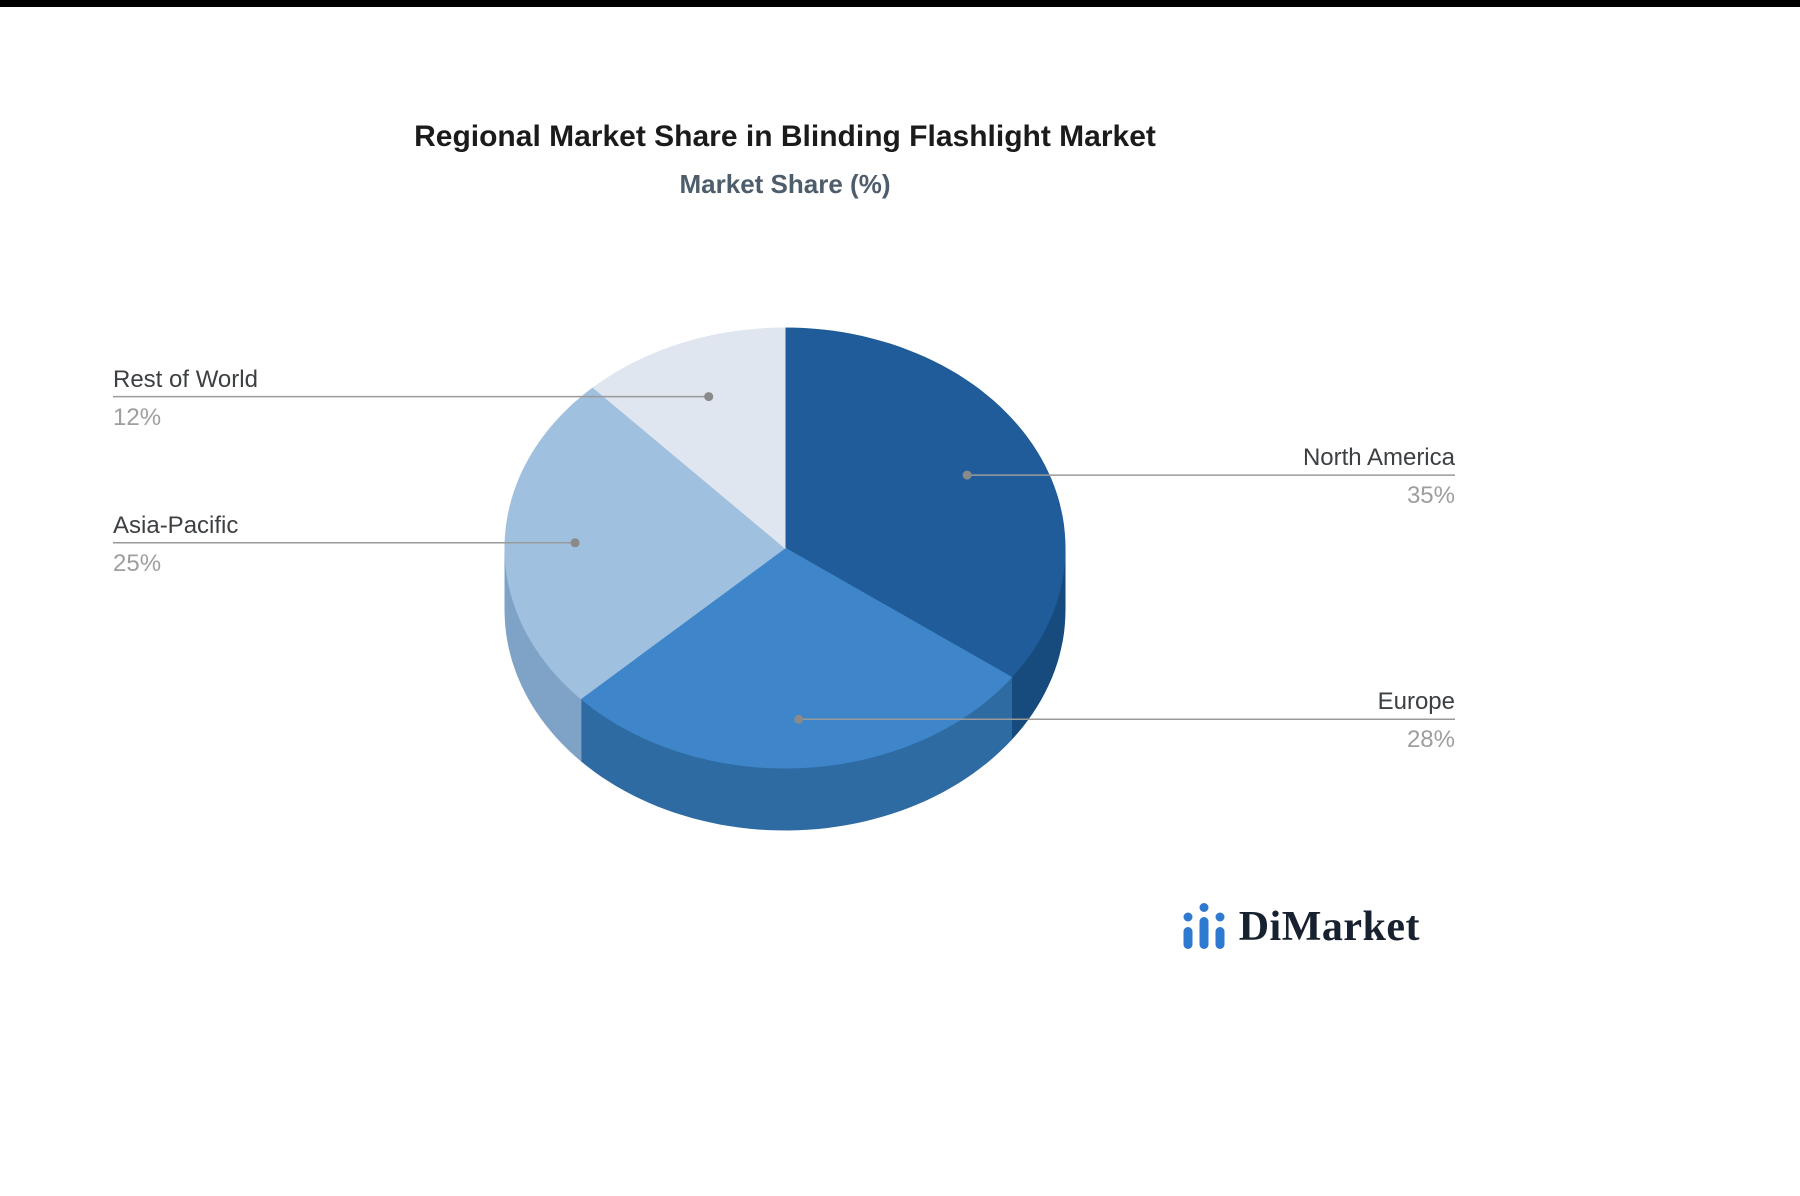 This screenshot has height=1196, width=1800. What do you see at coordinates (137, 563) in the screenshot?
I see `slice-percent: 25%` at bounding box center [137, 563].